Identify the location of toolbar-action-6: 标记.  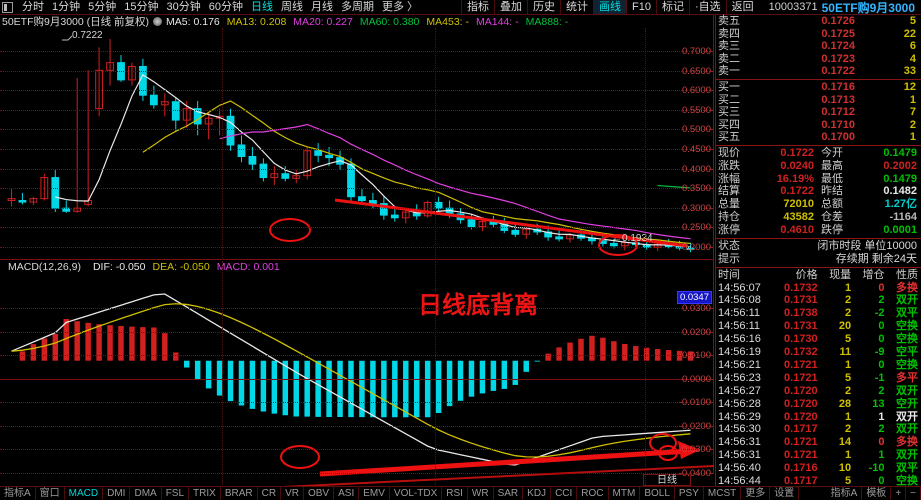
(672, 7).